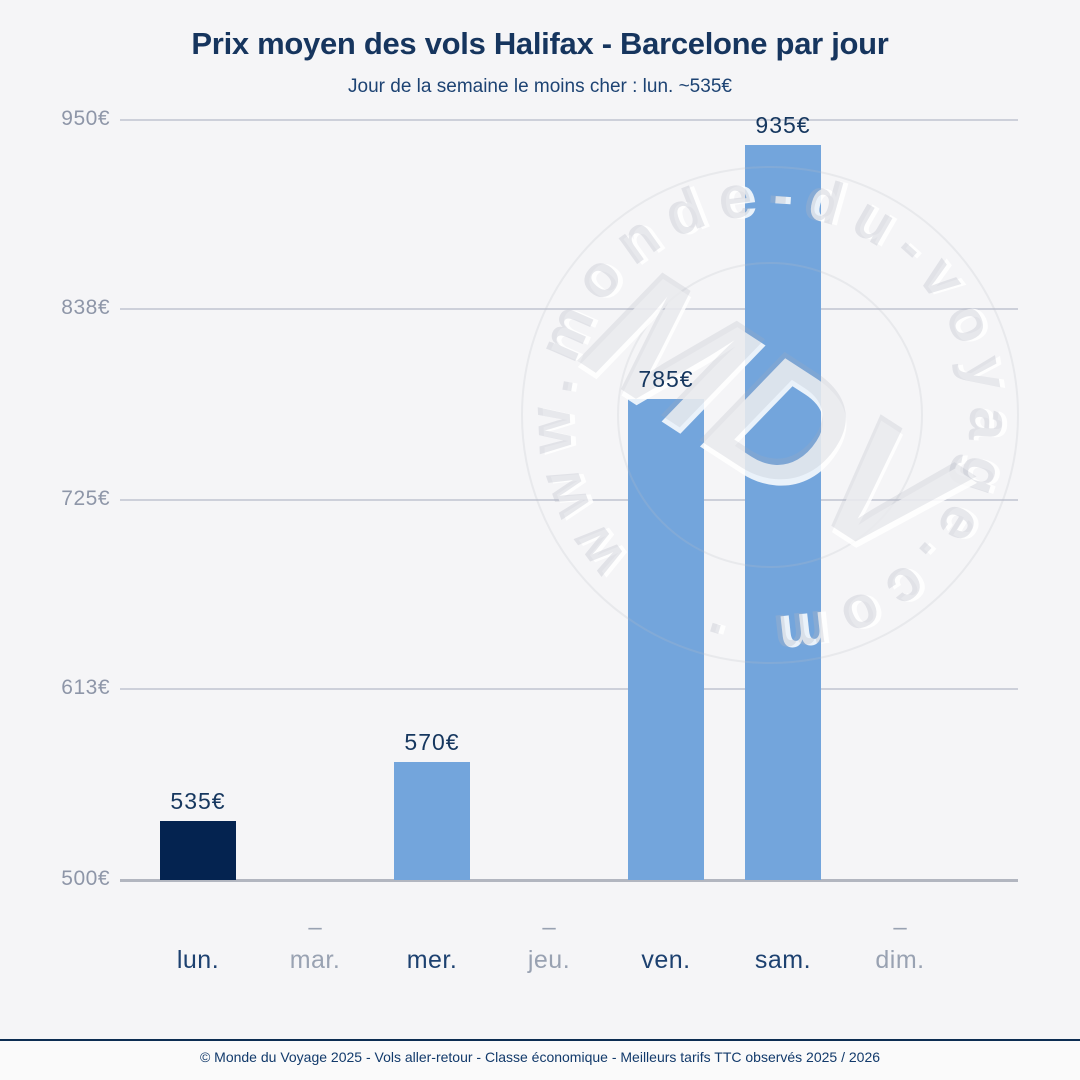  Describe the element at coordinates (198, 801) in the screenshot. I see `bar-value-label-lun: 535€` at that location.